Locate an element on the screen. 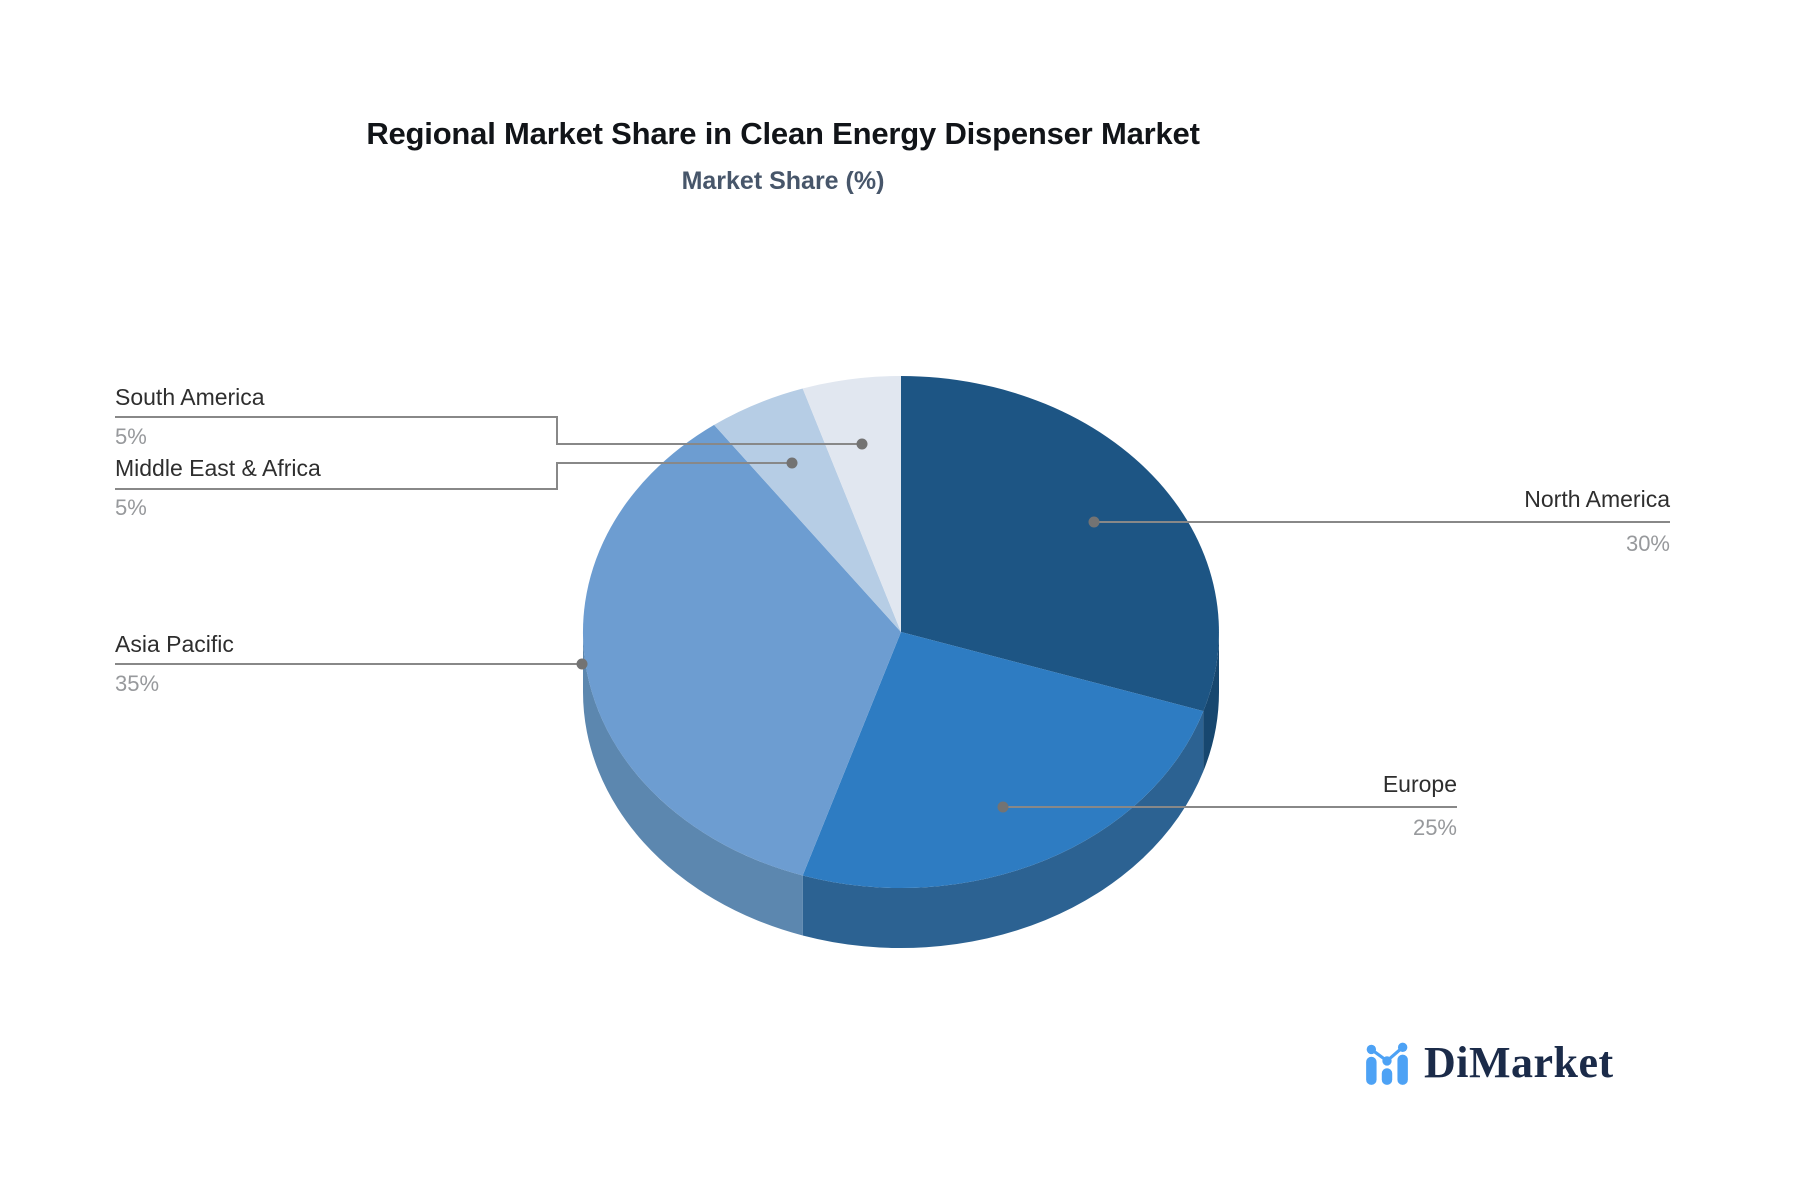  leader-dot-south-america is located at coordinates (862, 444).